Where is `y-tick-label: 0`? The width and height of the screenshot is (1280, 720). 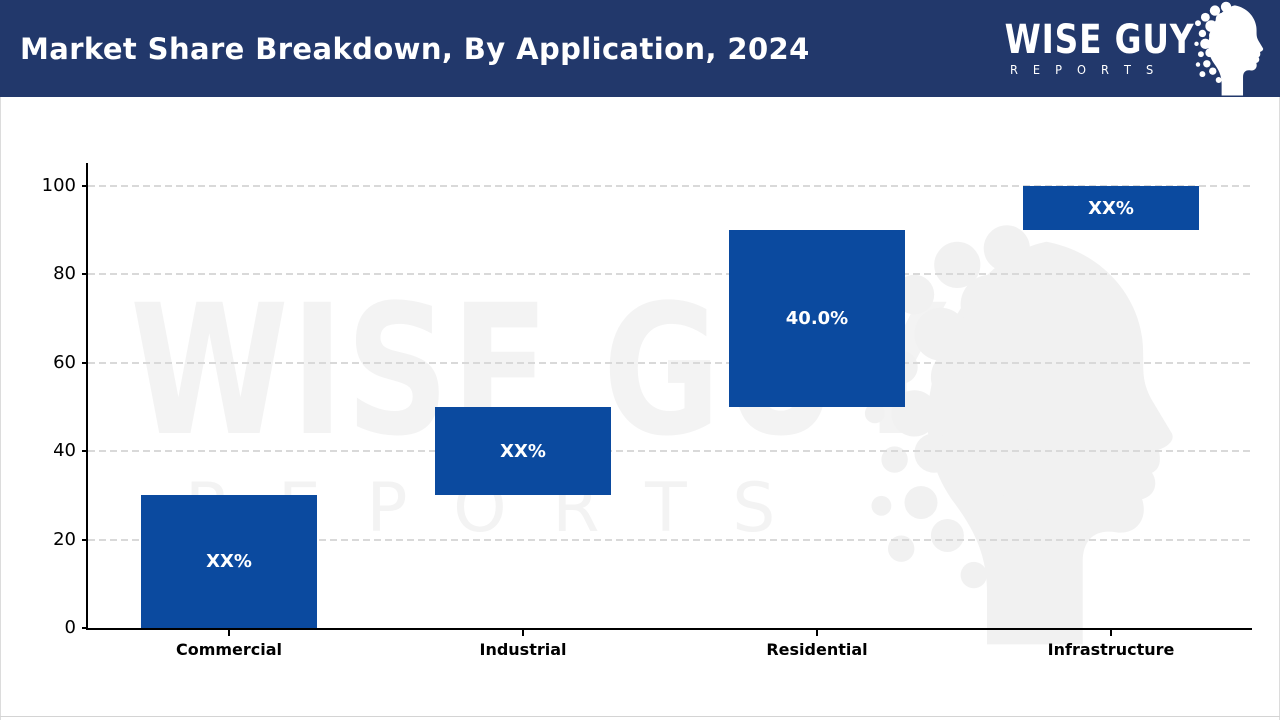 y-tick-label: 0 is located at coordinates (70, 627).